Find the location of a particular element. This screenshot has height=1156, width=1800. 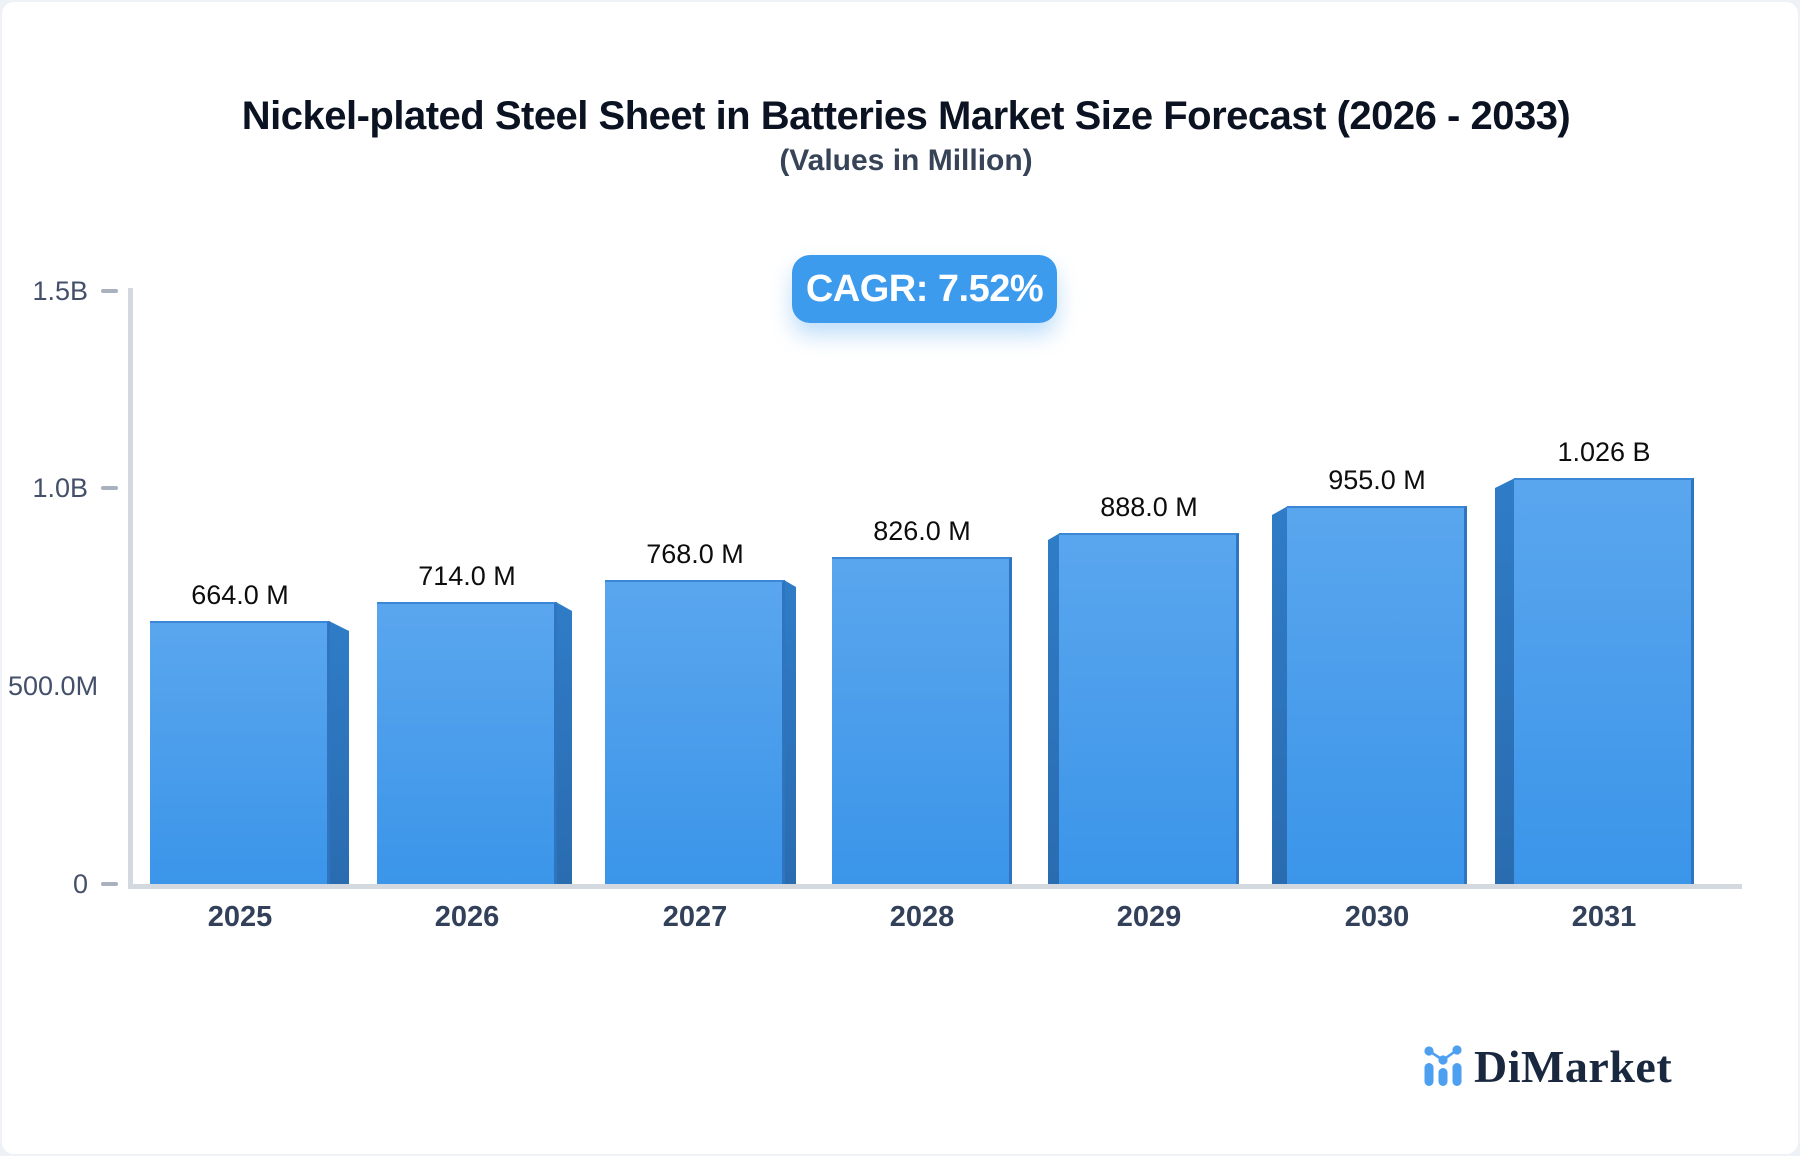

cagr-badge-label: CAGR: 7.52% is located at coordinates (924, 288).